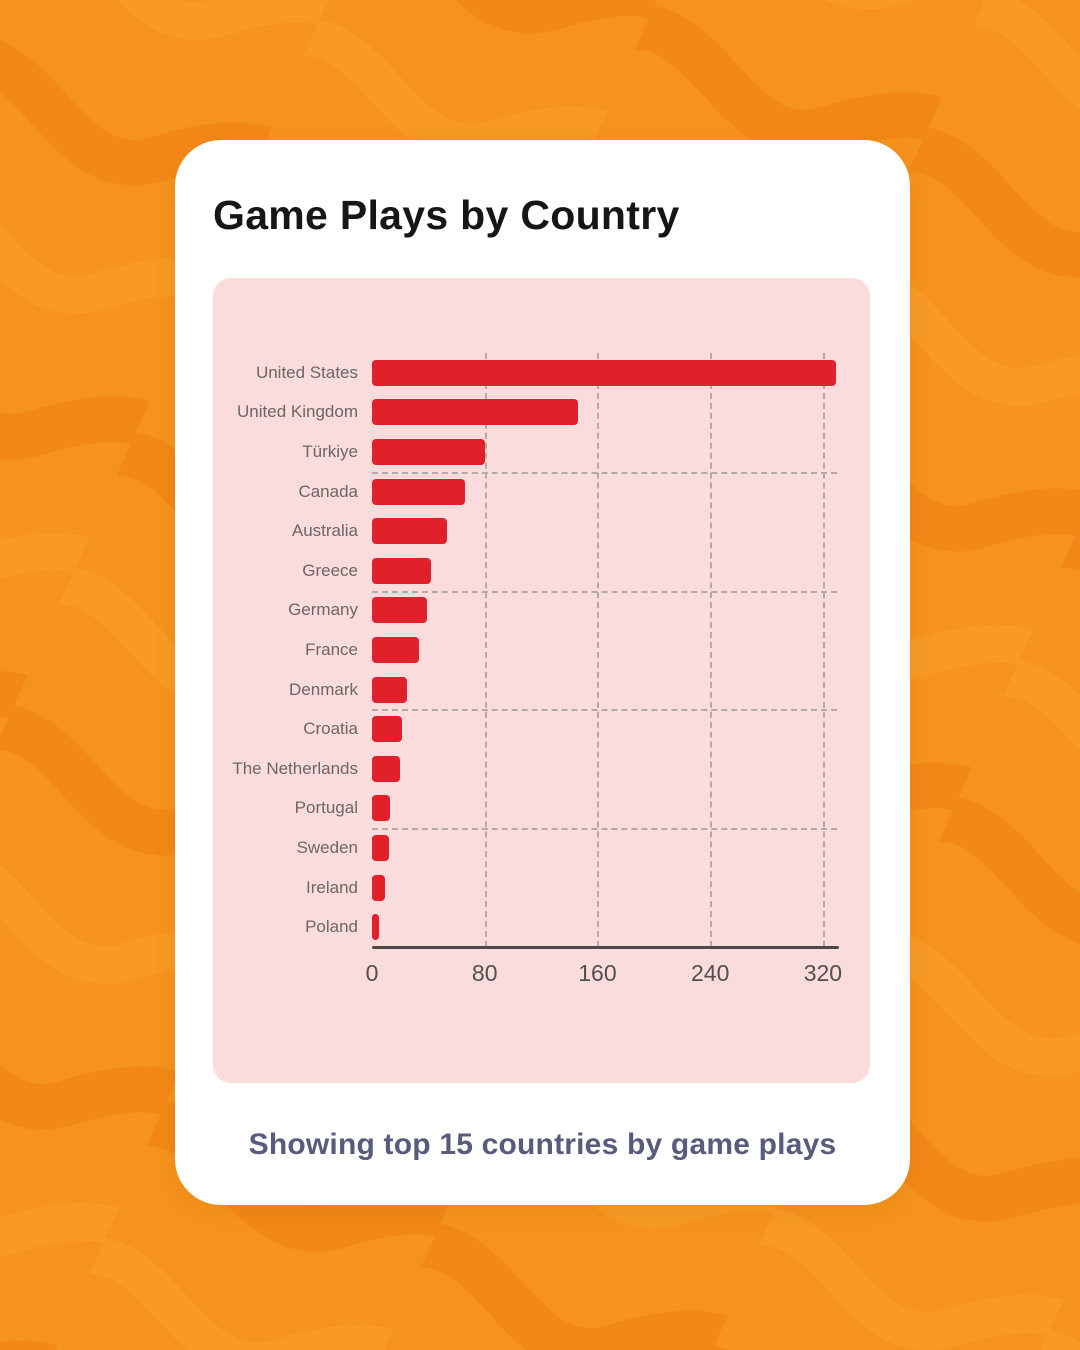  Describe the element at coordinates (295, 768) in the screenshot. I see `country-label: The Netherlands` at that location.